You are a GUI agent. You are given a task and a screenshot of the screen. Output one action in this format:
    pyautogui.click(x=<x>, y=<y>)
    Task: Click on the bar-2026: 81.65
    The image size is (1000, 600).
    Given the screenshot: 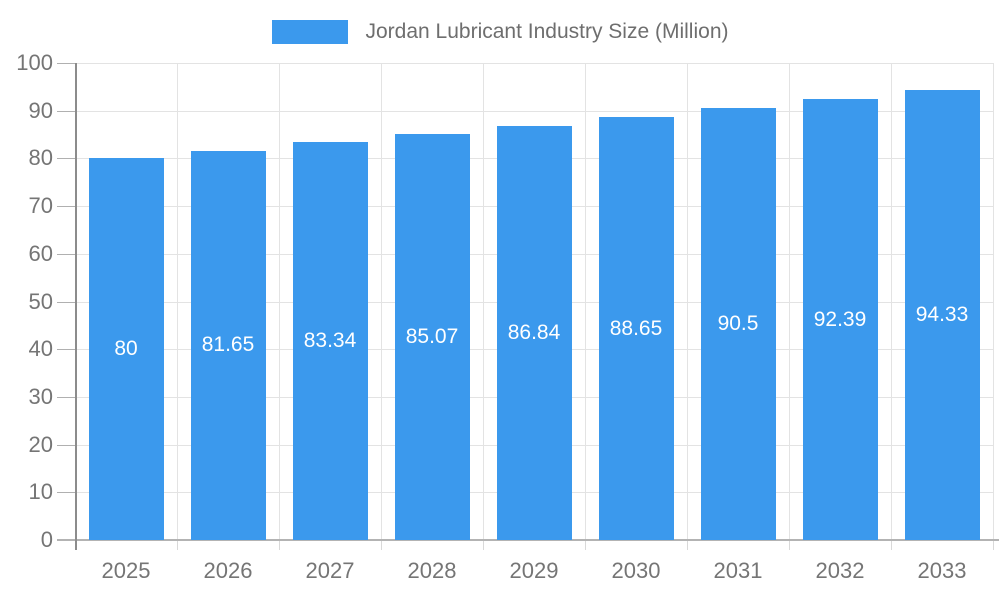 What is the action you would take?
    pyautogui.click(x=228, y=345)
    